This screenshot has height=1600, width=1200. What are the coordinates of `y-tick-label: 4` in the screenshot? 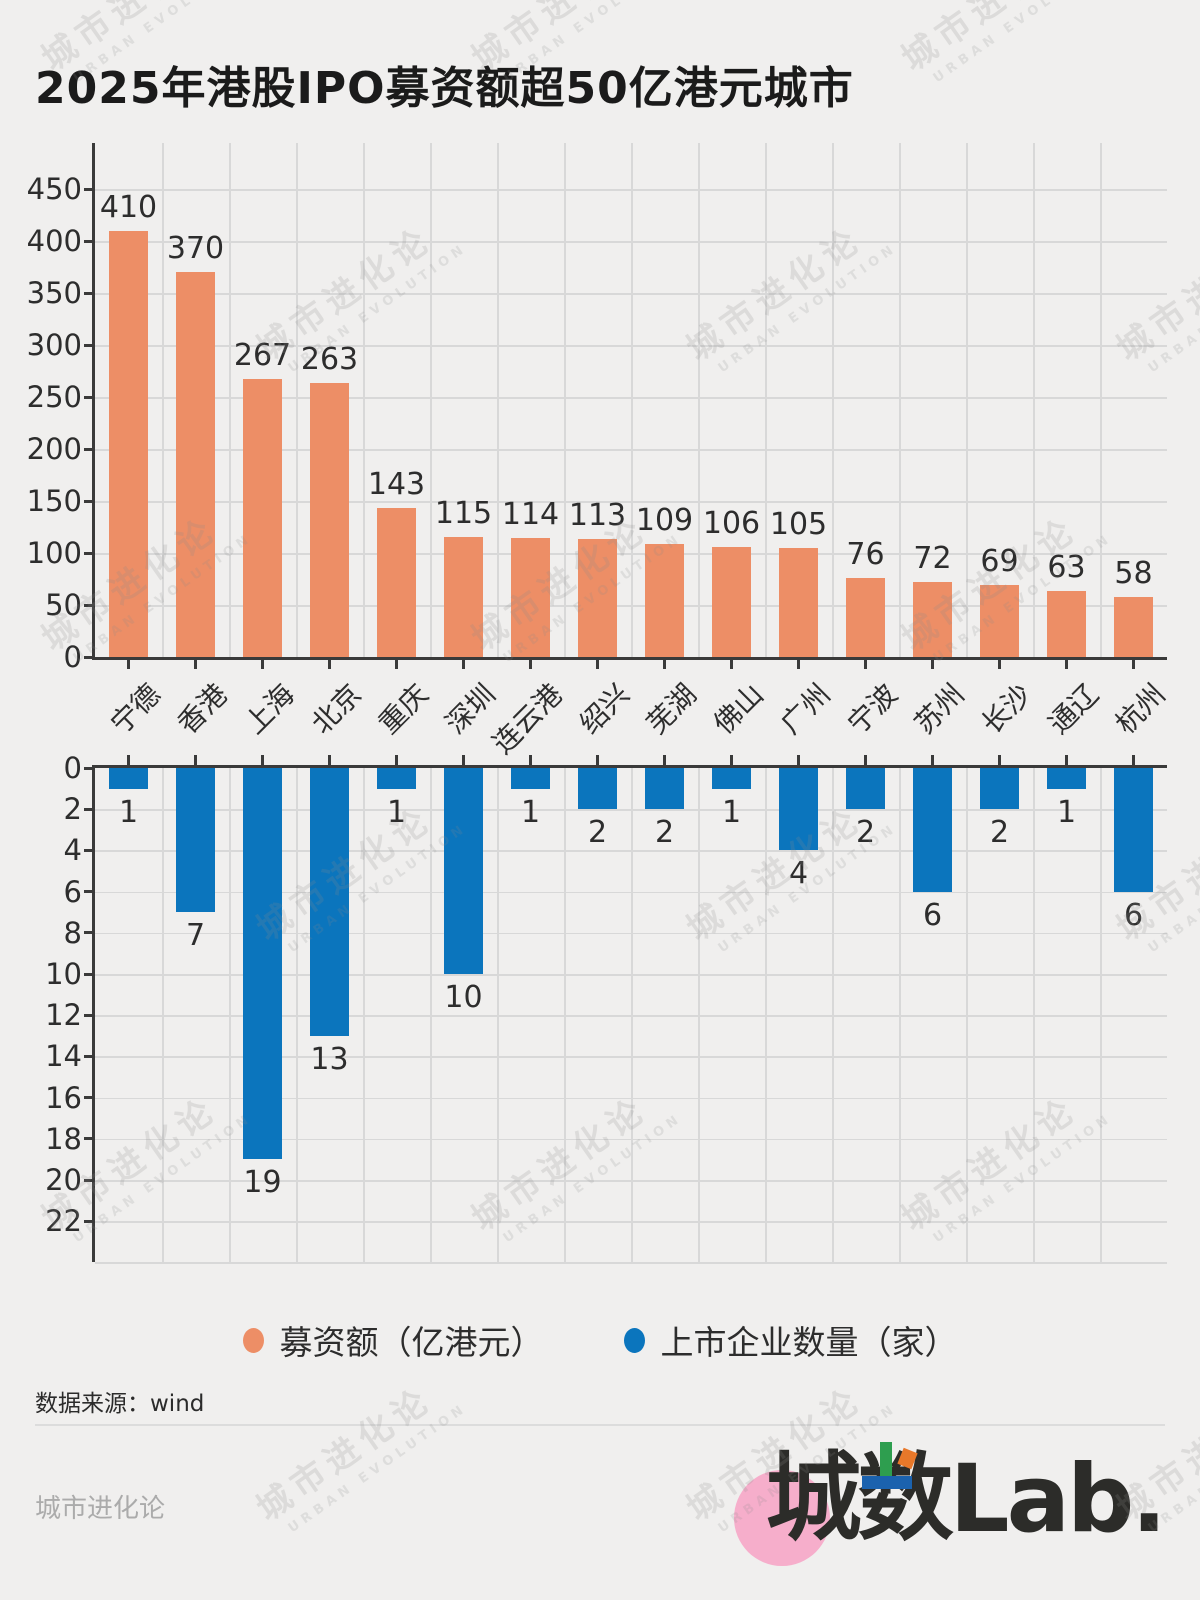 It's located at (72, 850).